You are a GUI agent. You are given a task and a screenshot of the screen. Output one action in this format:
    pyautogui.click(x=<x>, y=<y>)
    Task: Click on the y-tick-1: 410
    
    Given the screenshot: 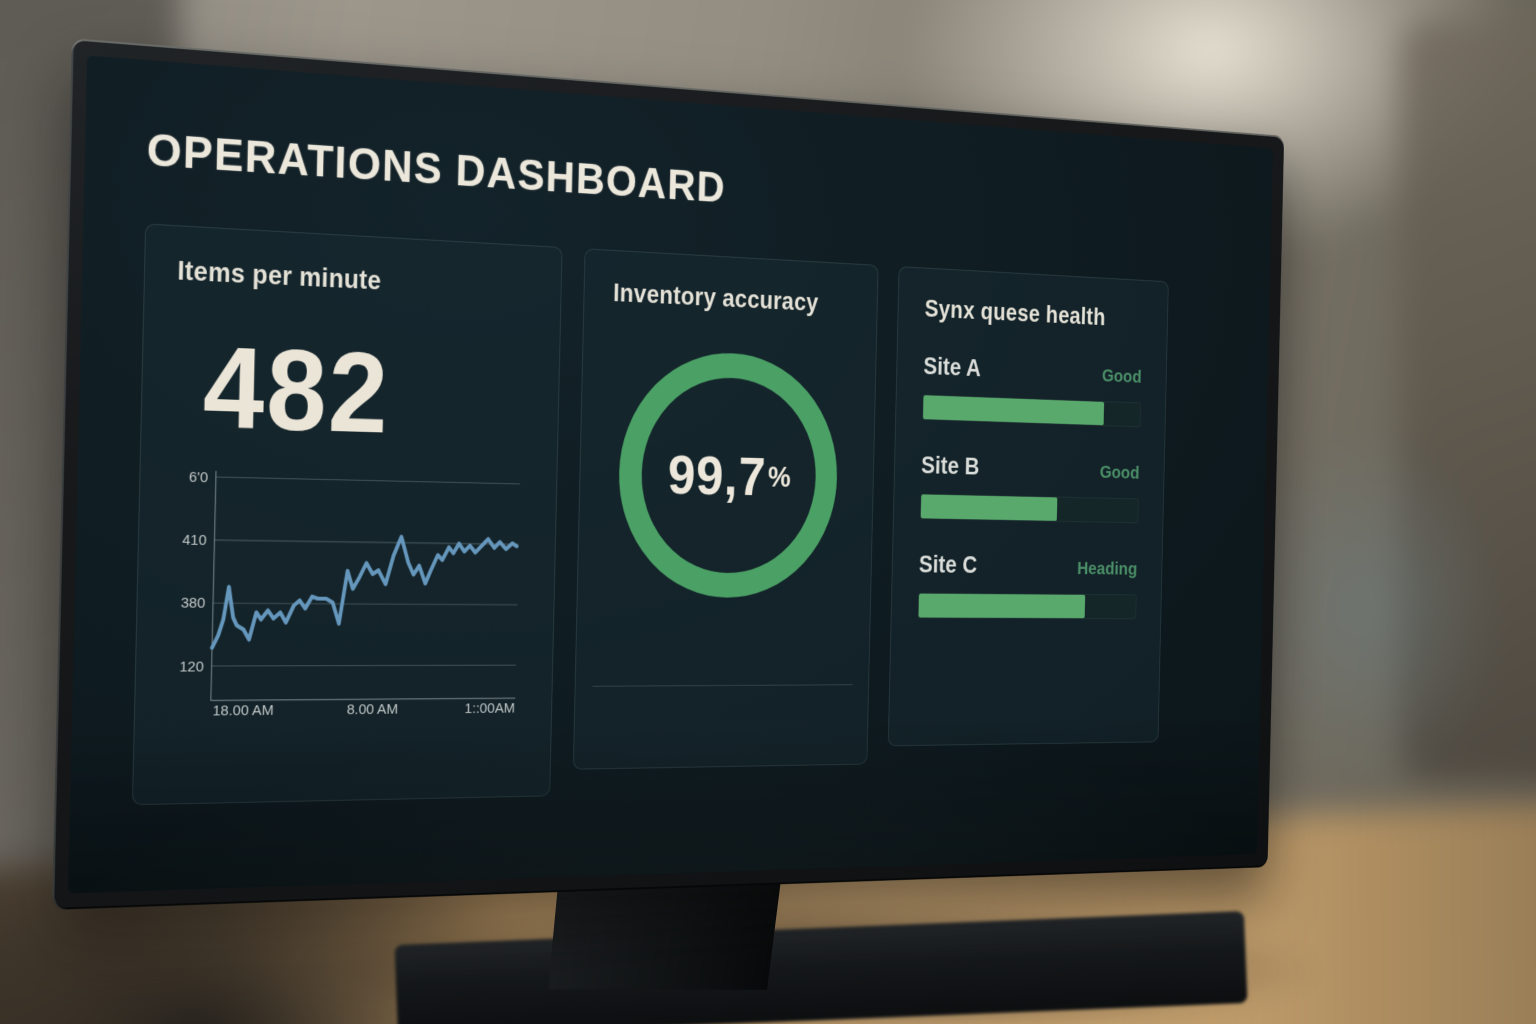 What is the action you would take?
    pyautogui.click(x=194, y=540)
    